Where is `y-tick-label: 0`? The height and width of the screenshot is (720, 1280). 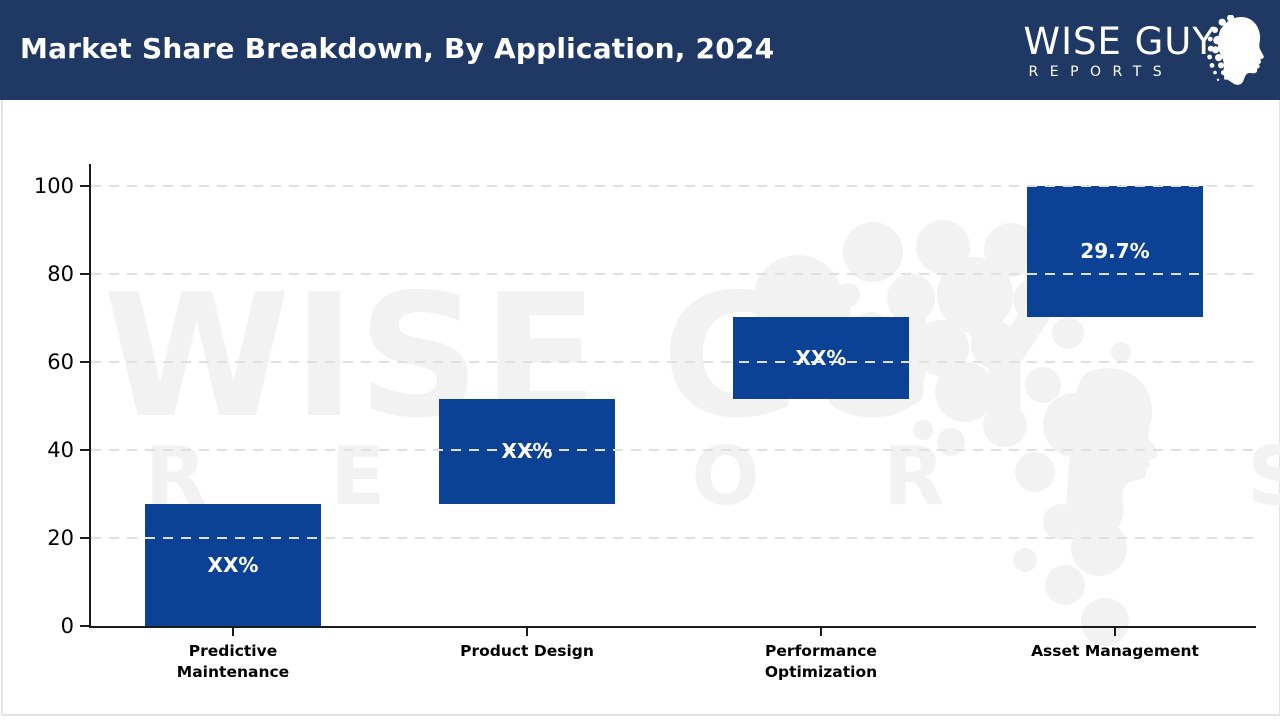 y-tick-label: 0 is located at coordinates (67, 626).